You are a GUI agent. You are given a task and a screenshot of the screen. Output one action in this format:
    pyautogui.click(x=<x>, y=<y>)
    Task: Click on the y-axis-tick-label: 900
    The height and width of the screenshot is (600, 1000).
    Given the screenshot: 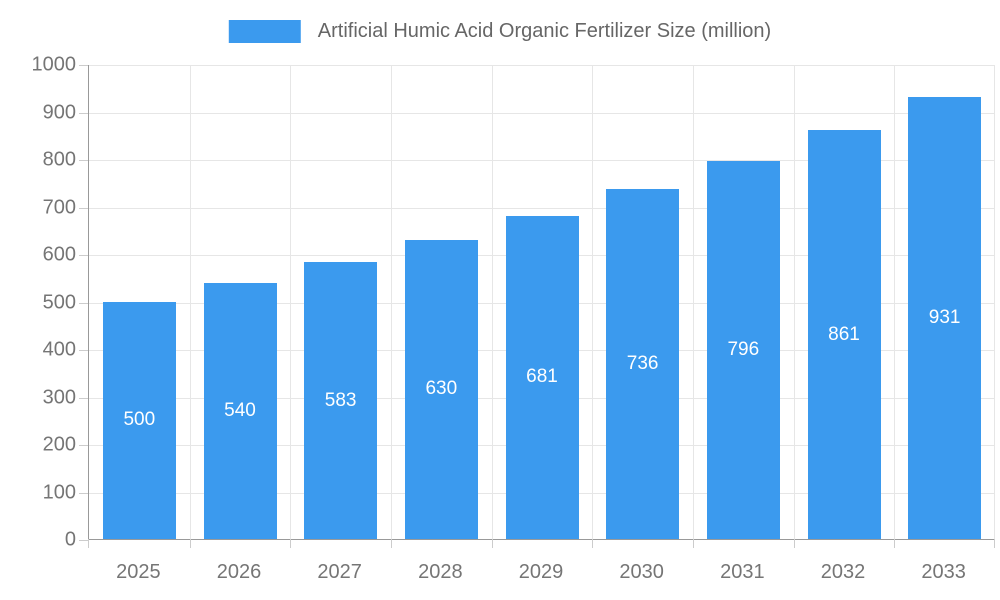 What is the action you would take?
    pyautogui.click(x=59, y=112)
    